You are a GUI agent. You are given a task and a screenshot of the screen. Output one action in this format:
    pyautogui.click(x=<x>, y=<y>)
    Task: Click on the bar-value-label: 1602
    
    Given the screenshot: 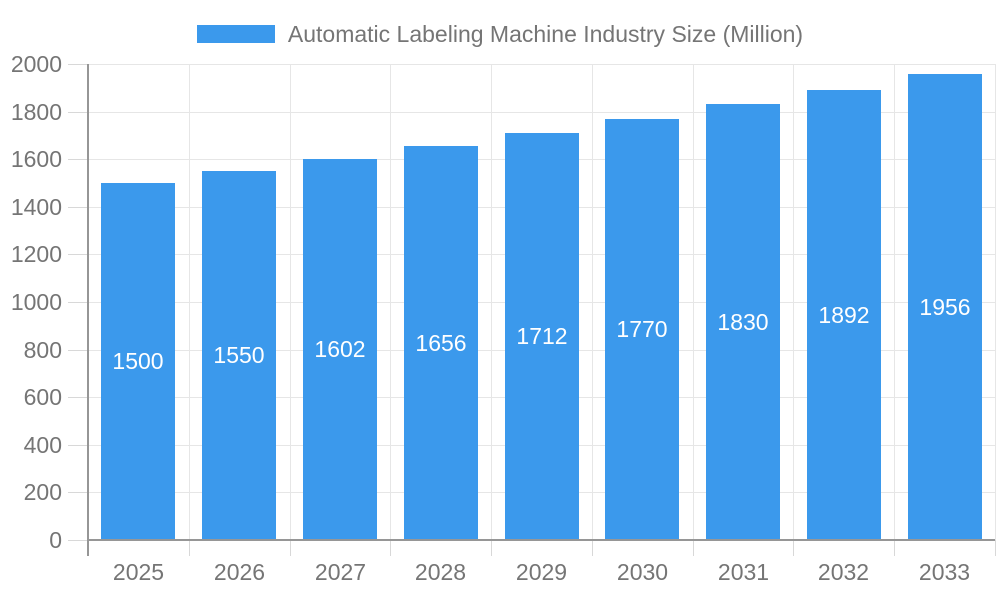 What is the action you would take?
    pyautogui.click(x=340, y=349)
    